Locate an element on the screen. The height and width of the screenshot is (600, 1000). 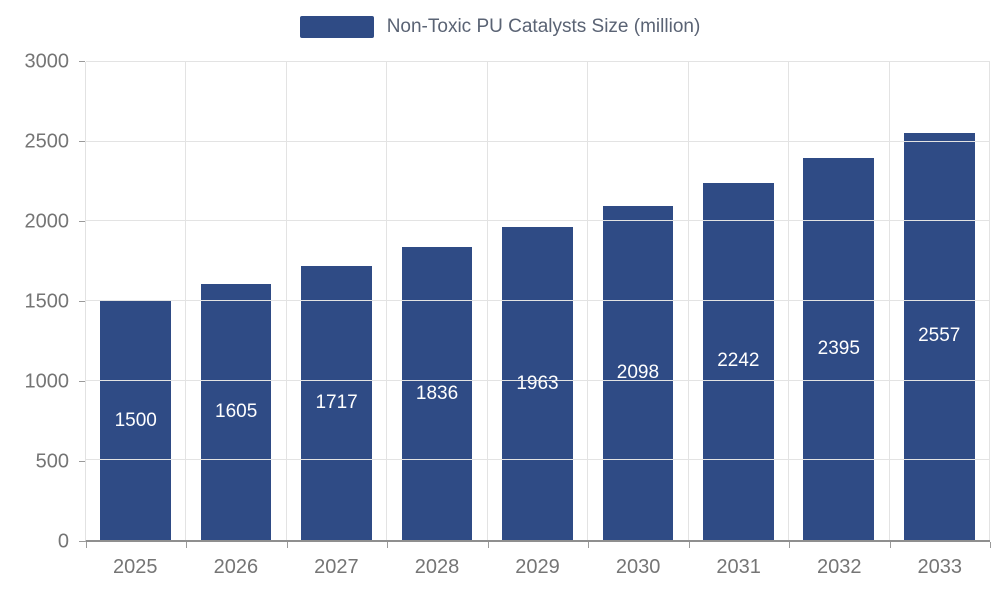
bar-slot: 1836 is located at coordinates (437, 301).